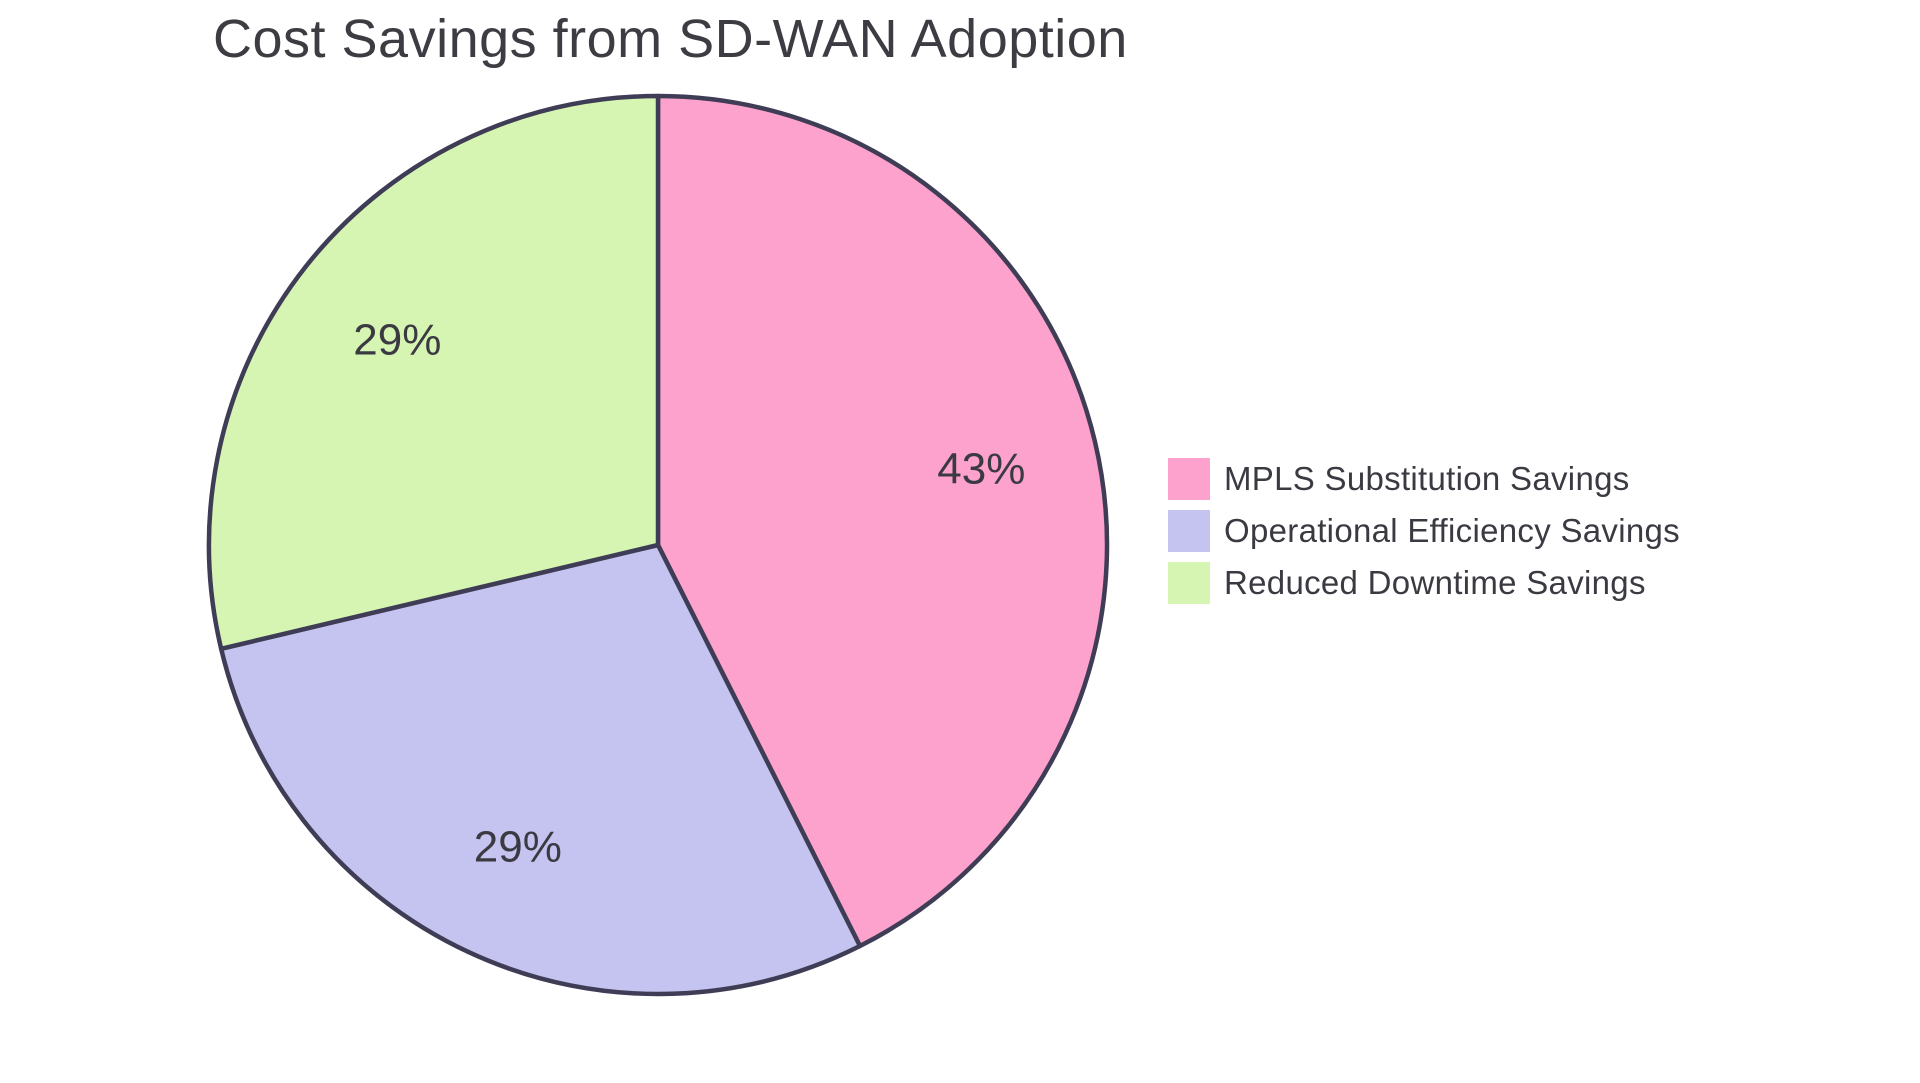  Describe the element at coordinates (670, 39) in the screenshot. I see `chart-title: Cost Savings from SD-WAN Adoption` at that location.